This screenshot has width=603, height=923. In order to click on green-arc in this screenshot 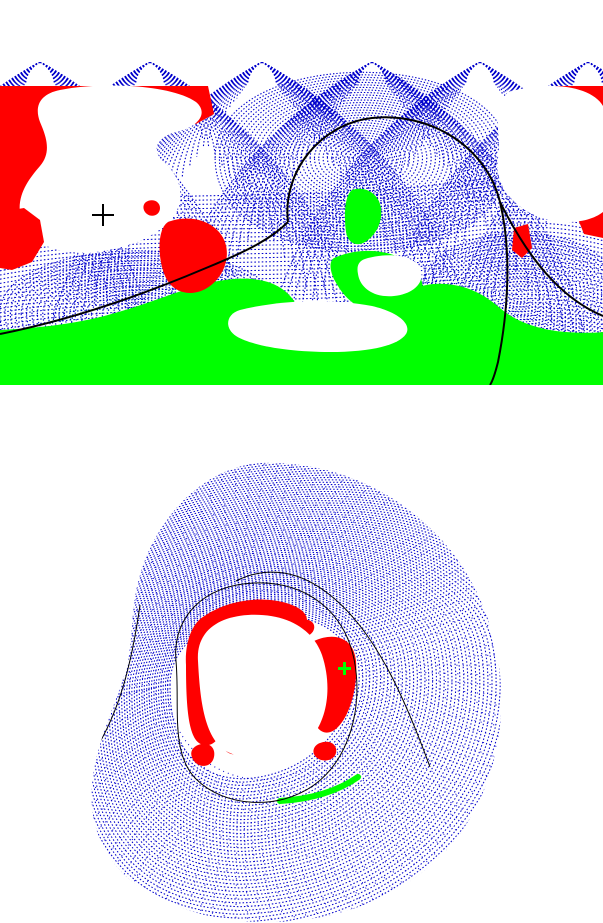, I will do `click(319, 789)`.